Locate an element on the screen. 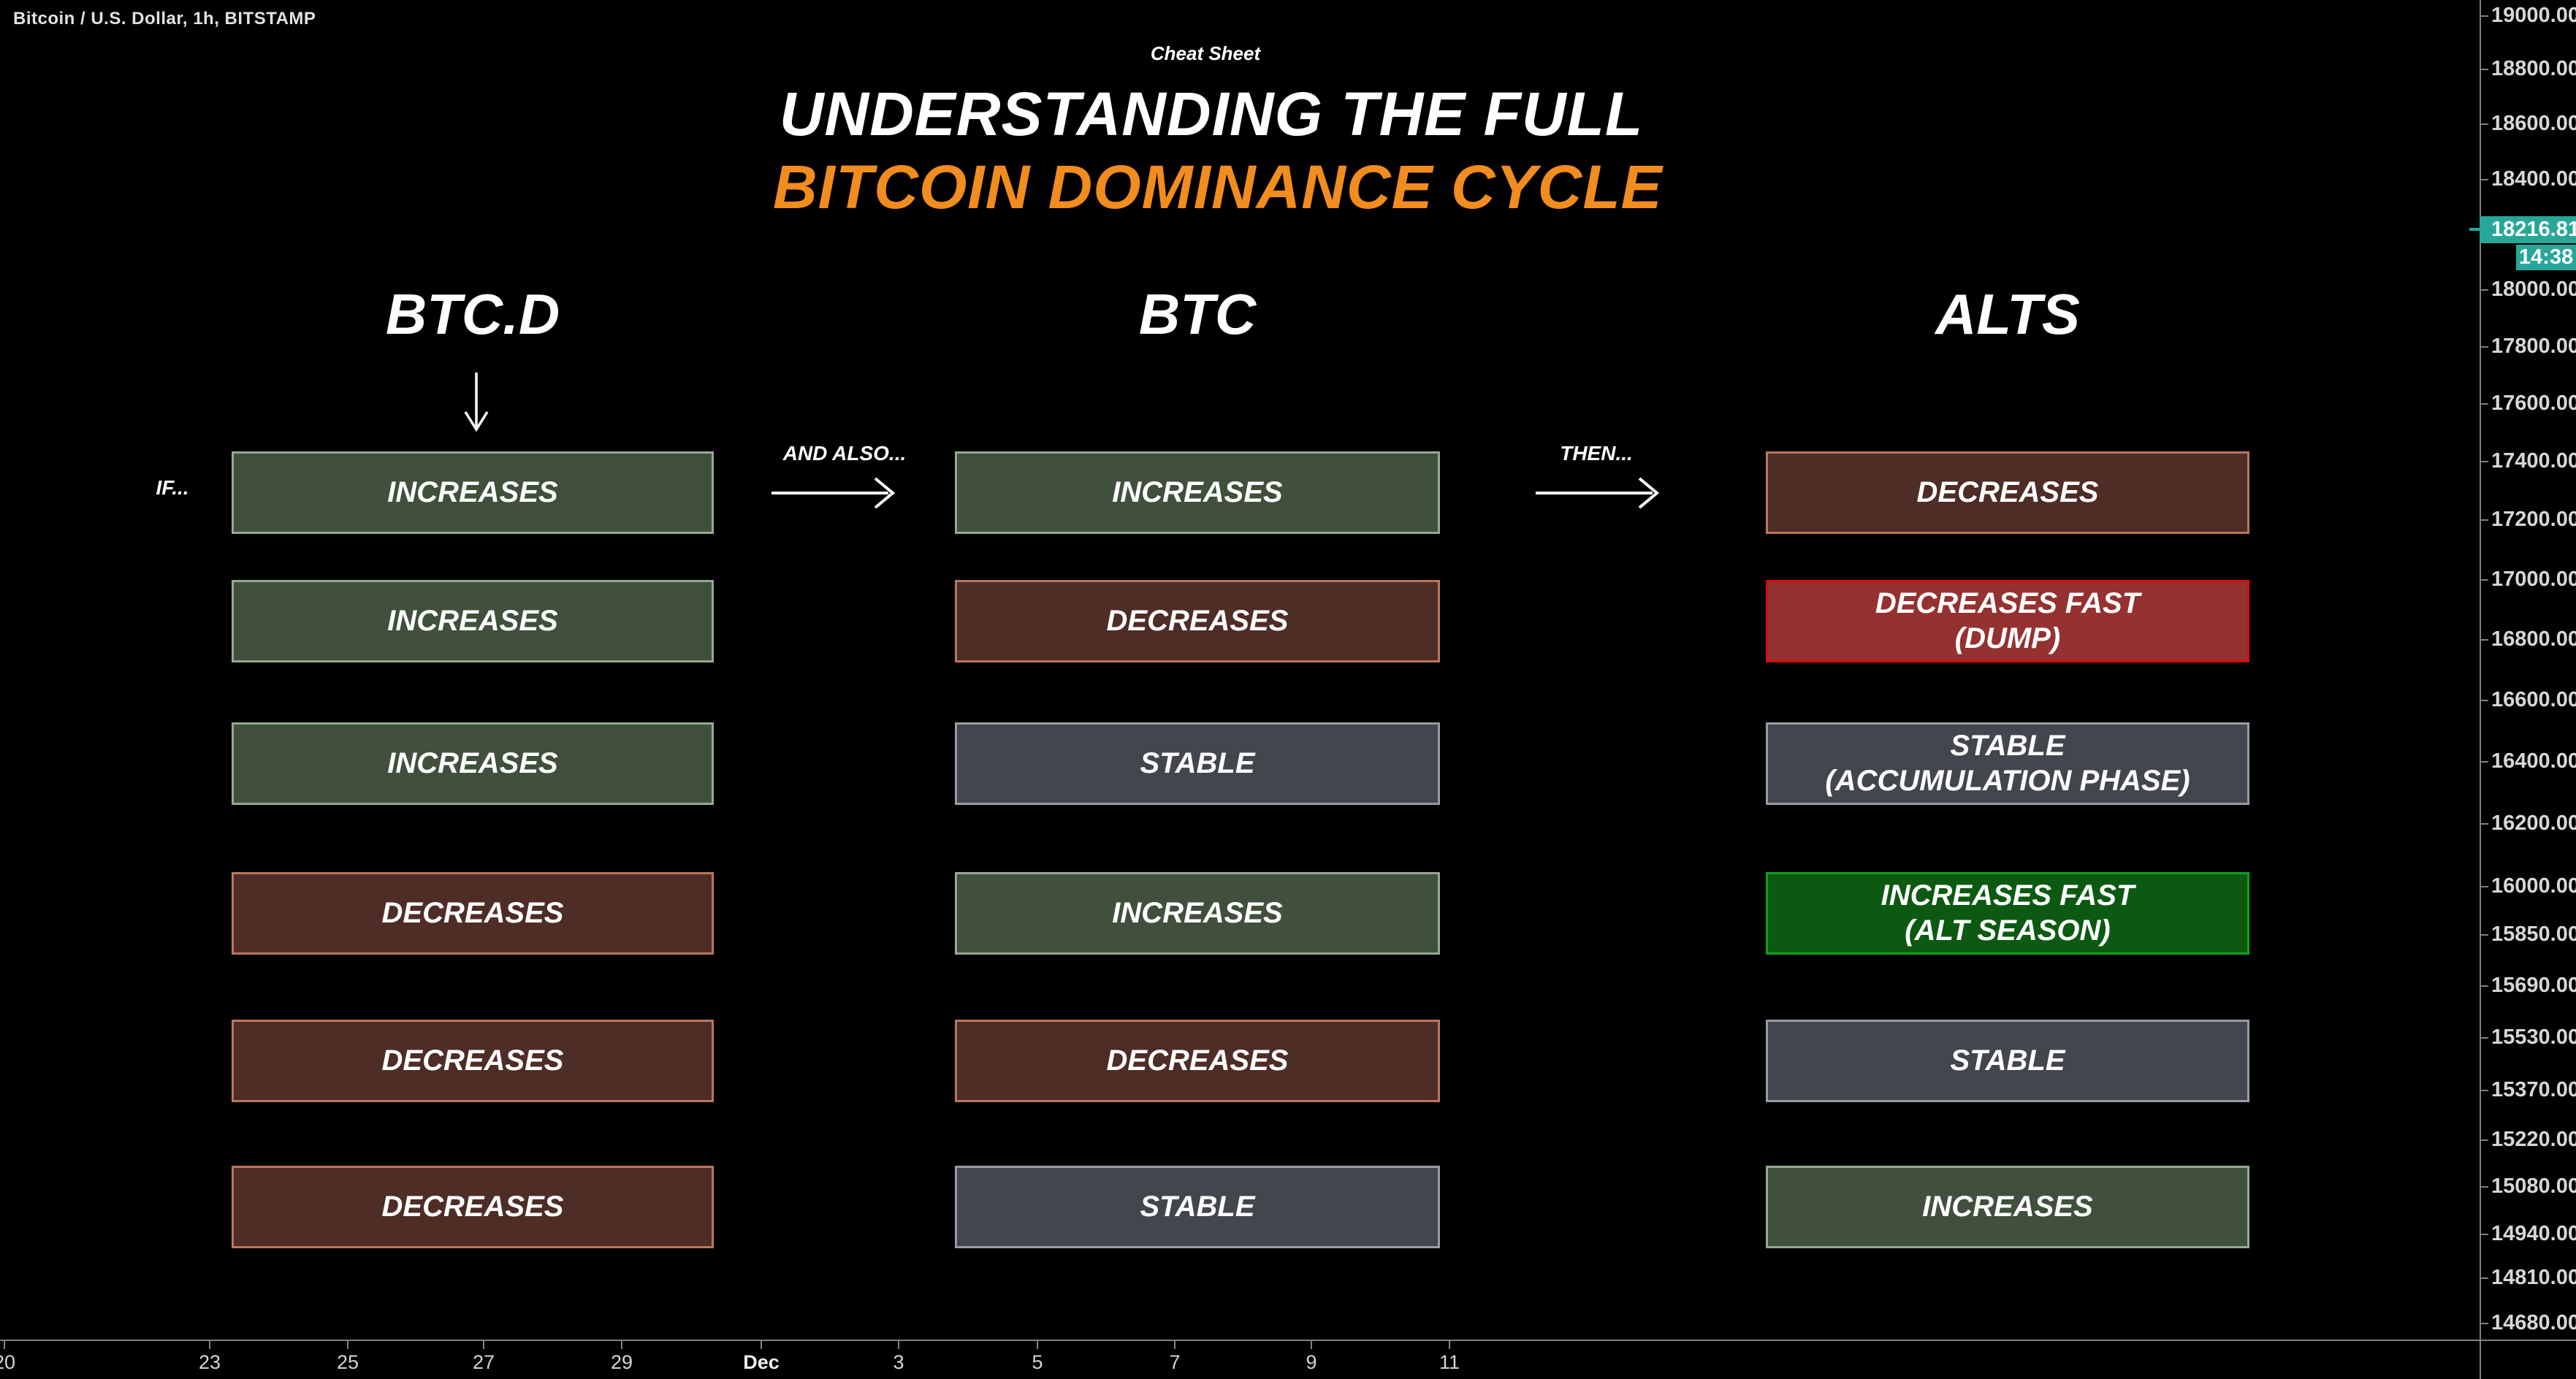  cell-r5-btcd: DECREASES is located at coordinates (473, 1061).